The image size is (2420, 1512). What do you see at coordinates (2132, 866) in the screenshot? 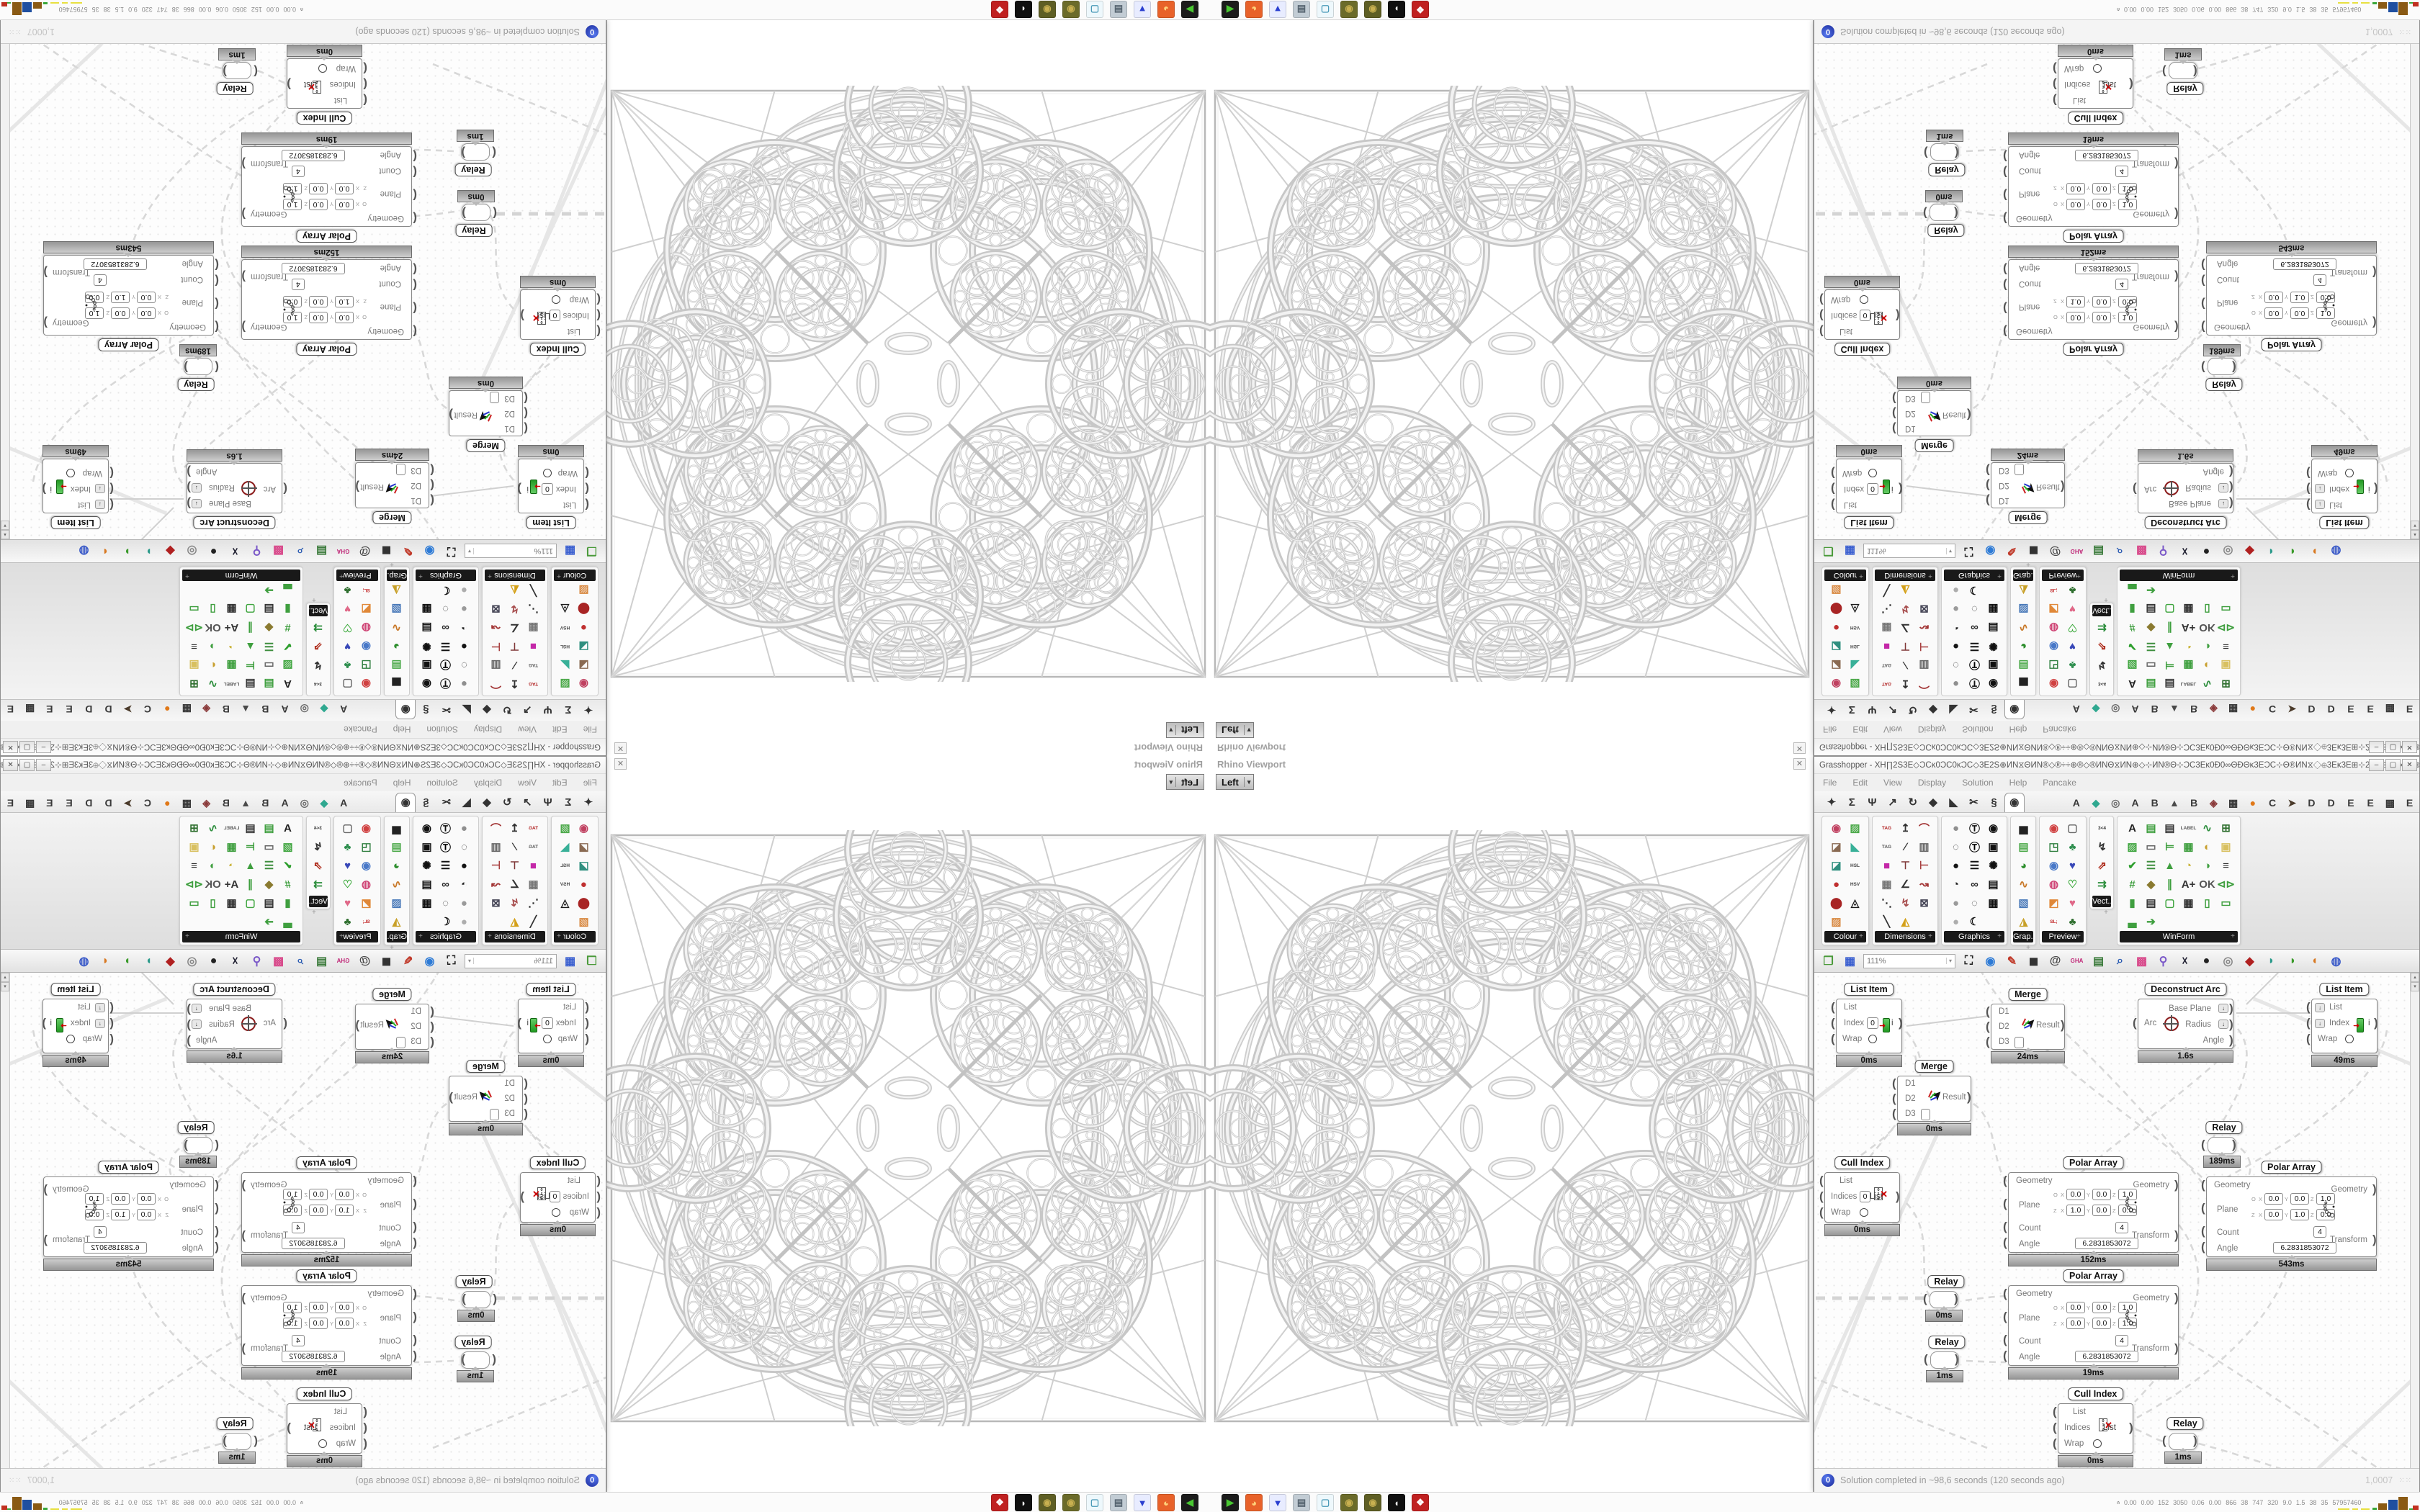
I see `component-icon: ✔` at bounding box center [2132, 866].